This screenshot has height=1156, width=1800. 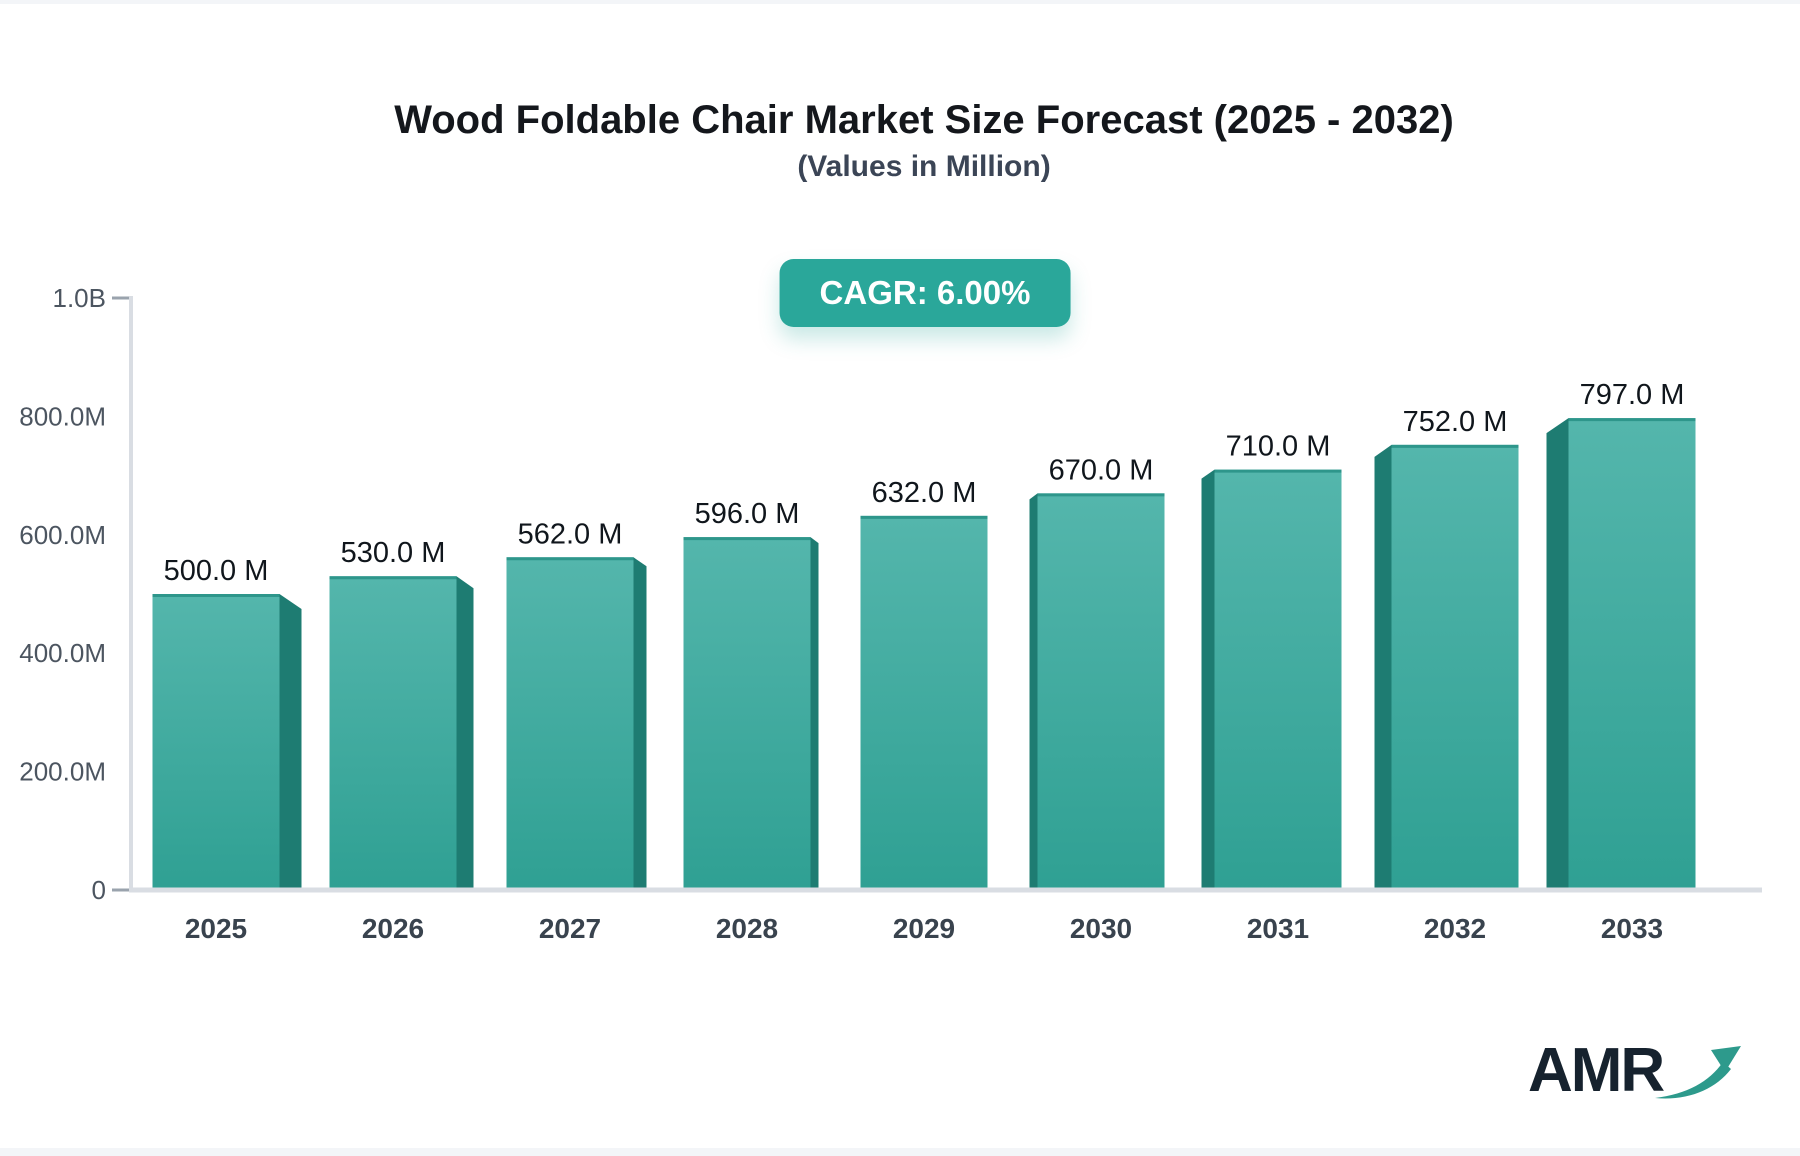 I want to click on bar-group-2032: 752.0 M 2032, so click(x=1446, y=675).